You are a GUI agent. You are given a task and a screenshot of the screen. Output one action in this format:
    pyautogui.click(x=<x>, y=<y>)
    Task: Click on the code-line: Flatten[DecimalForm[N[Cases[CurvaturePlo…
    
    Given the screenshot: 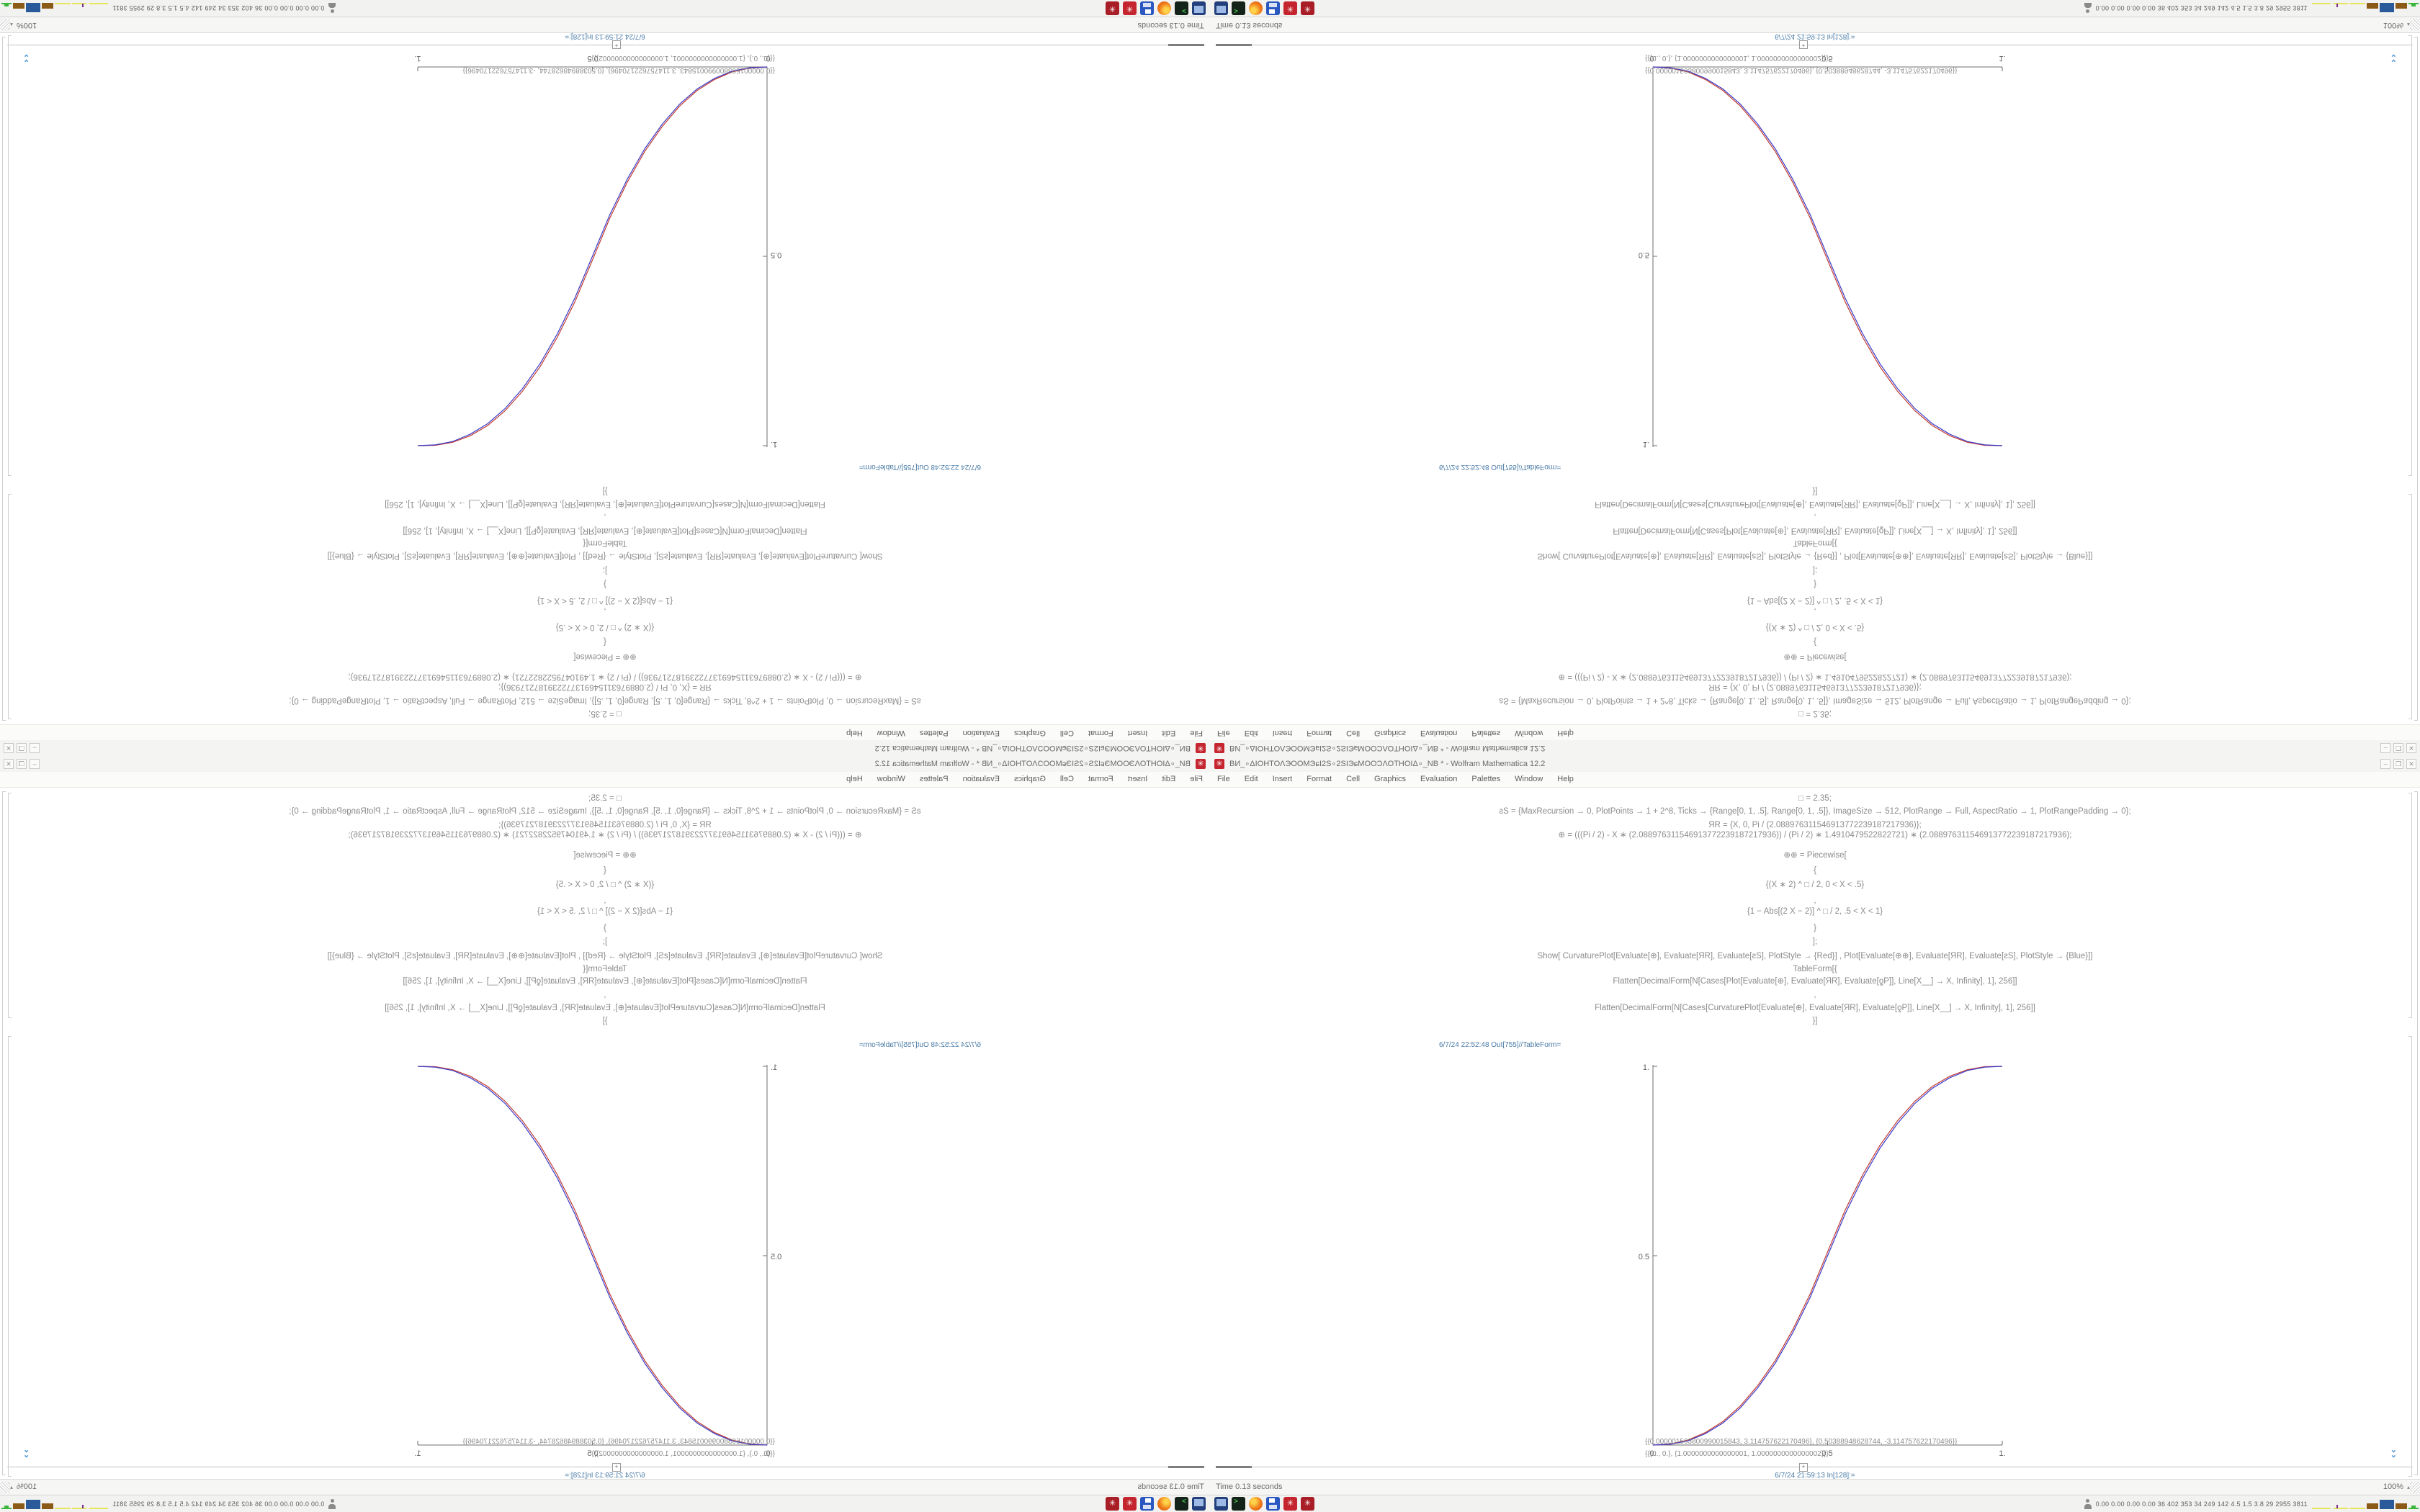 What is the action you would take?
    pyautogui.click(x=605, y=504)
    